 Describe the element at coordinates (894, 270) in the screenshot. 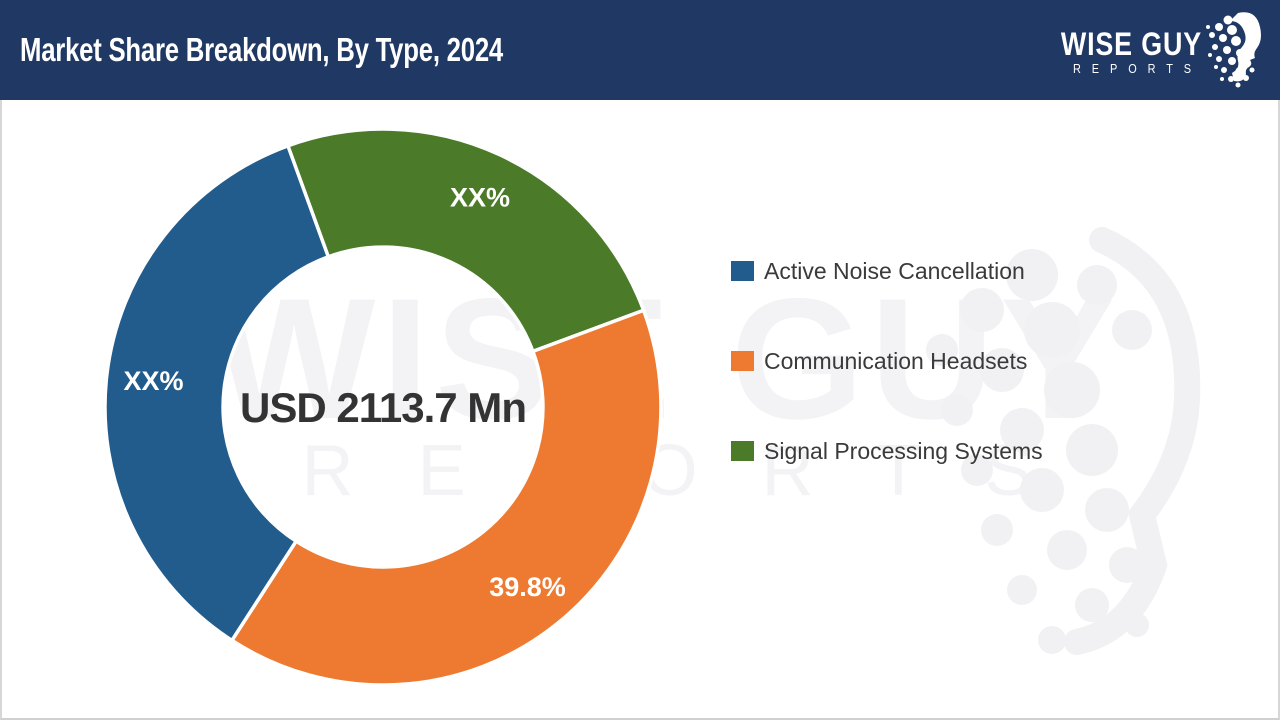

I see `legend-label: Active Noise Cancellation` at that location.